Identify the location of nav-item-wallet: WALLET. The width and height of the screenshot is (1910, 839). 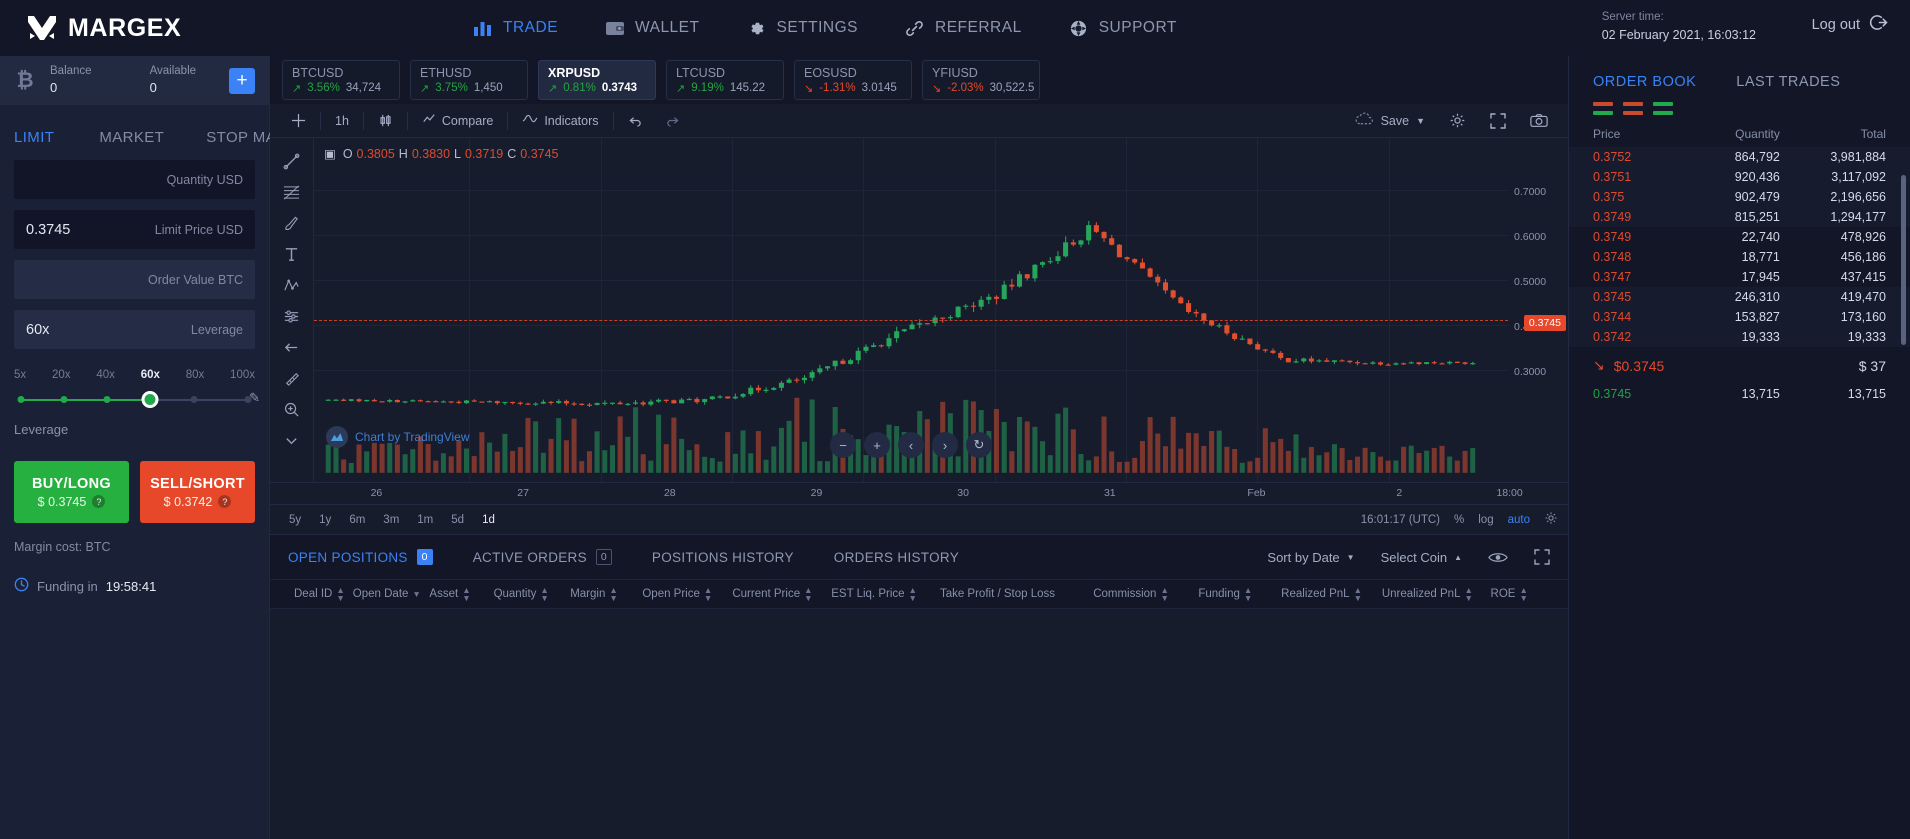
(651, 28).